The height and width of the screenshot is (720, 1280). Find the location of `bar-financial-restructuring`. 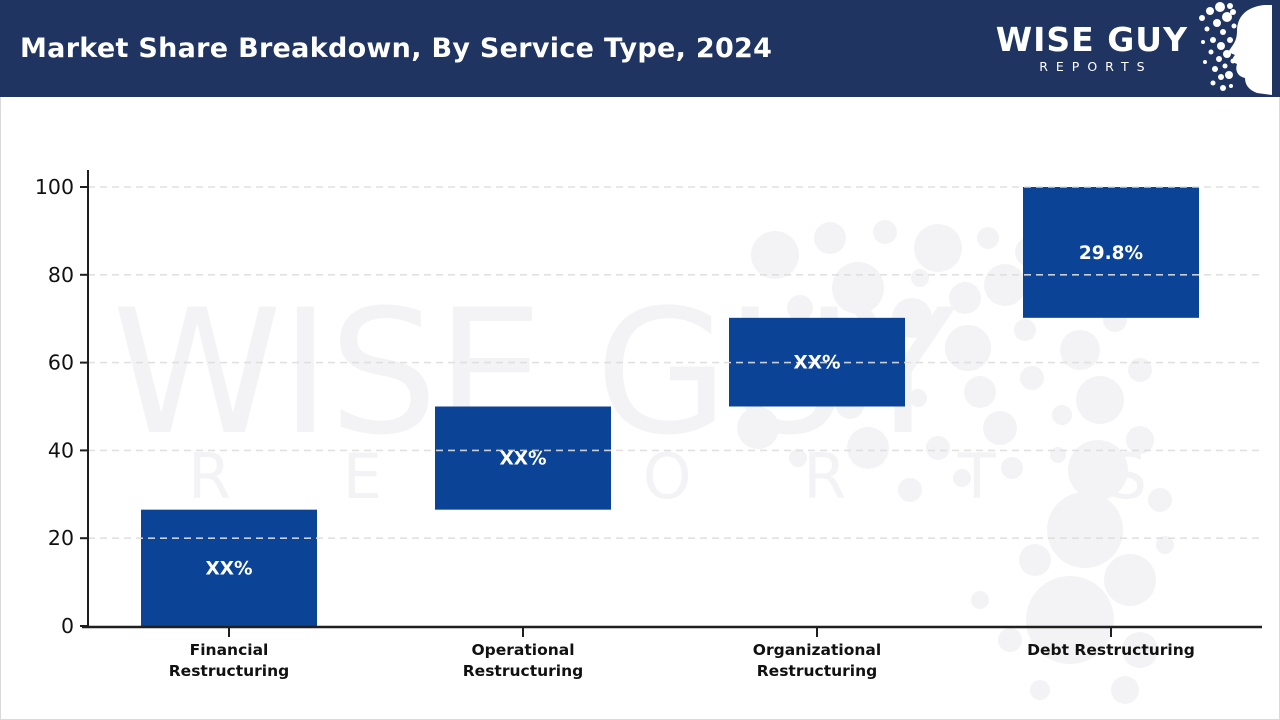

bar-financial-restructuring is located at coordinates (229, 567).